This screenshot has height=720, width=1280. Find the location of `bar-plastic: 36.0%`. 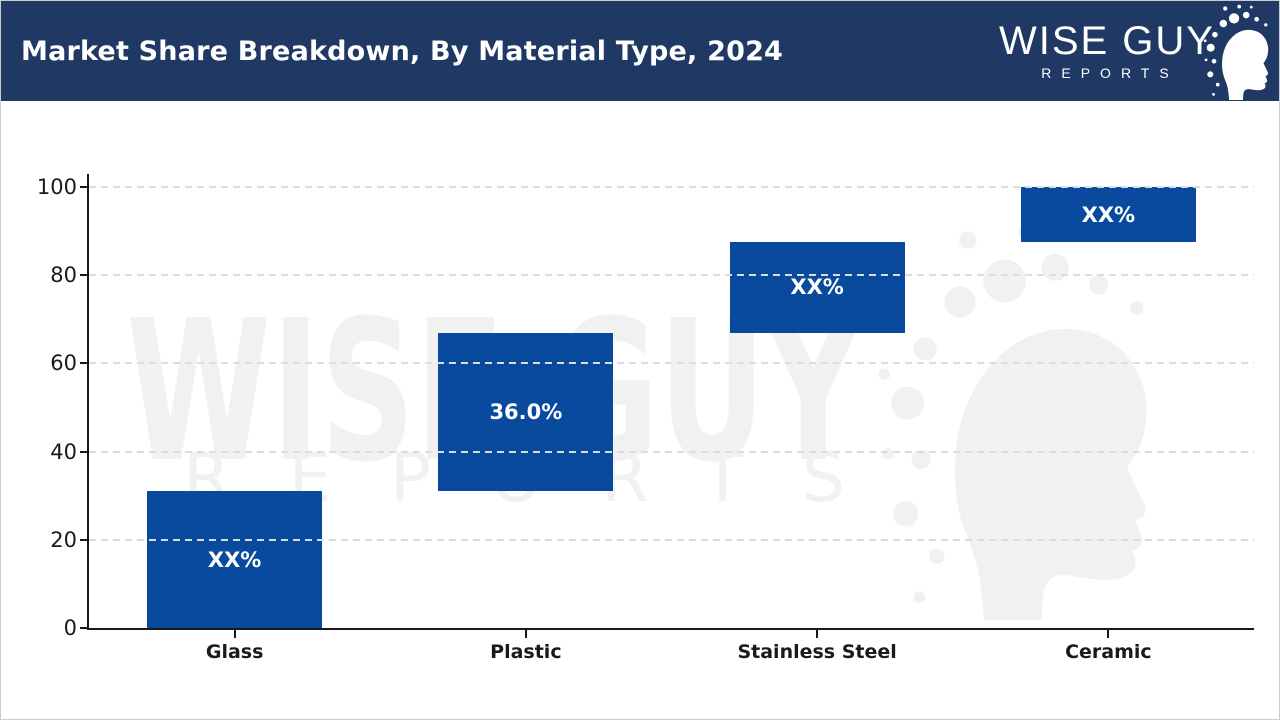

bar-plastic: 36.0% is located at coordinates (526, 412).